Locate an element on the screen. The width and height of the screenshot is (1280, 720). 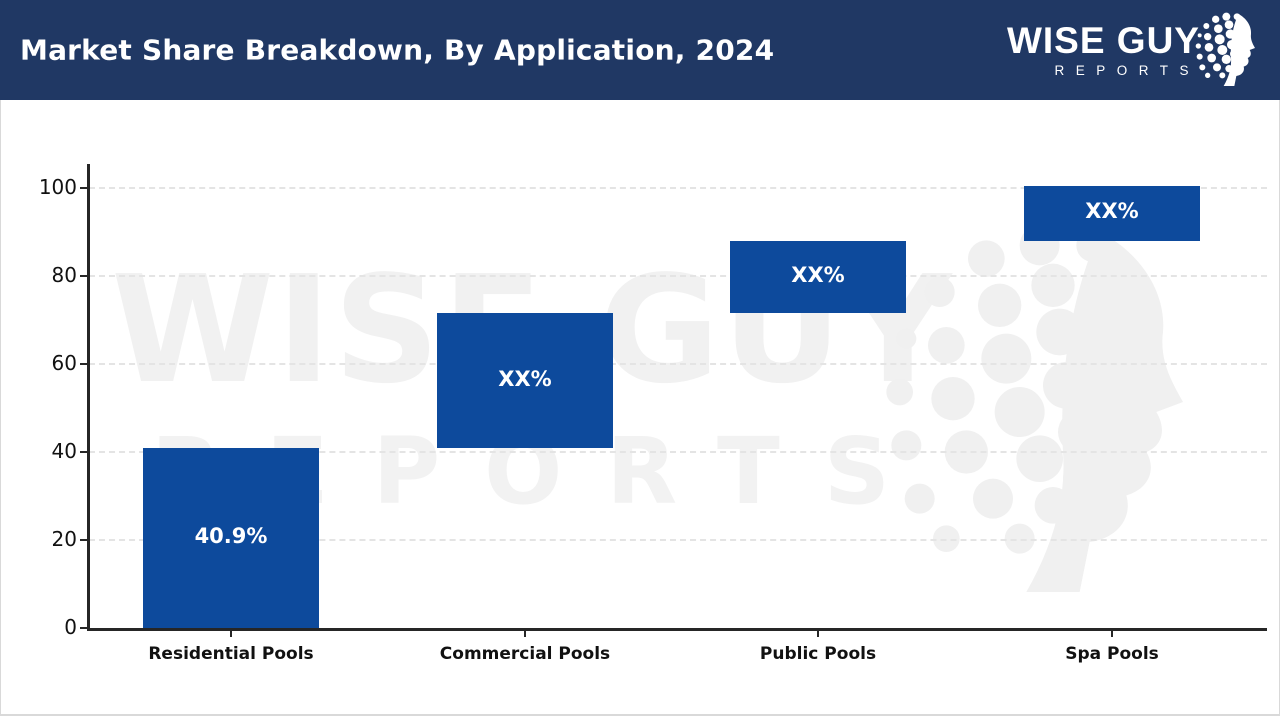
y-axis-tick-label: 40 is located at coordinates (64, 451).